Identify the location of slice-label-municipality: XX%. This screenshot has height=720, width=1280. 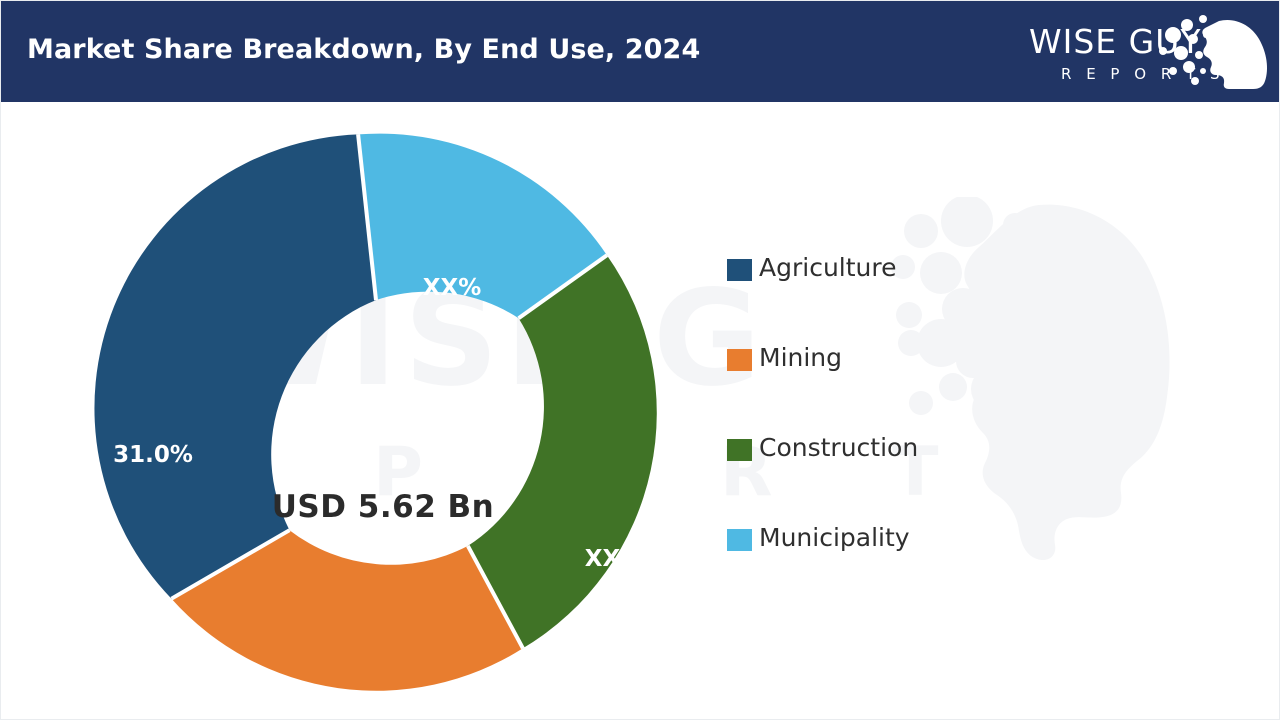
(452, 288).